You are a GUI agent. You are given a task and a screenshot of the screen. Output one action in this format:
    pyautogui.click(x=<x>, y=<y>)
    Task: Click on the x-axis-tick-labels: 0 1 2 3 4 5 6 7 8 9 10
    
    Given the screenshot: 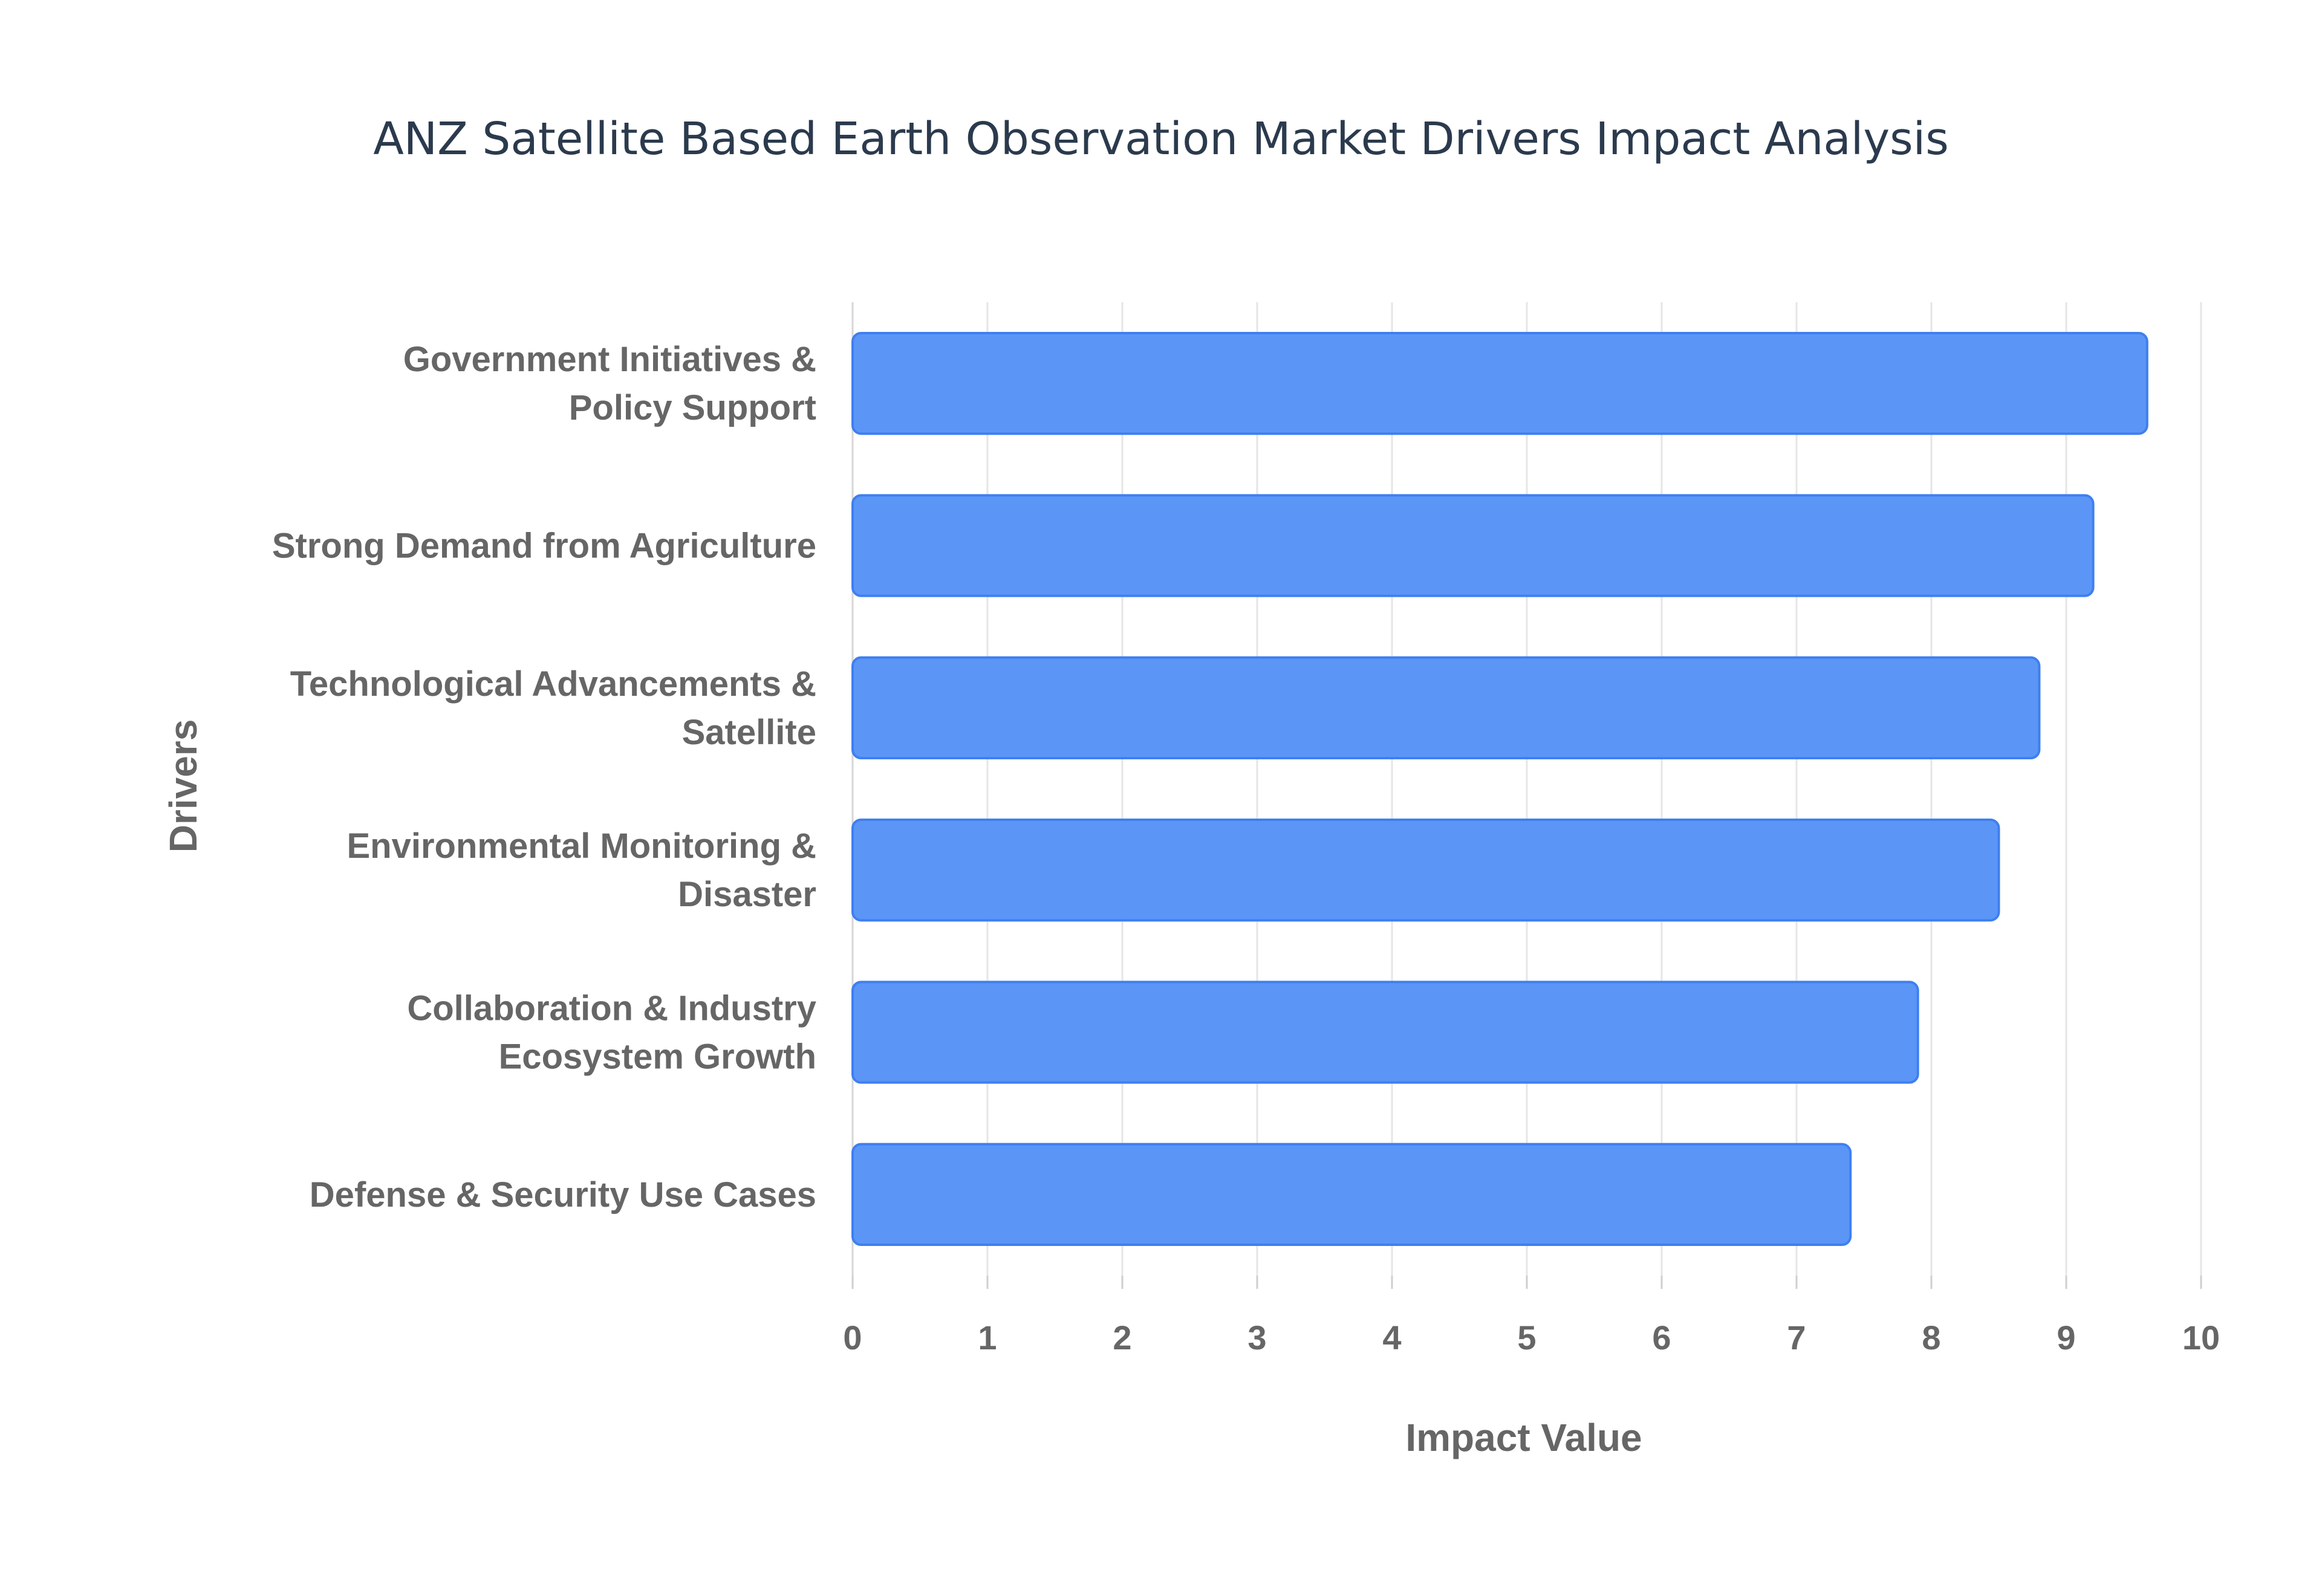 What is the action you would take?
    pyautogui.click(x=1531, y=1338)
    